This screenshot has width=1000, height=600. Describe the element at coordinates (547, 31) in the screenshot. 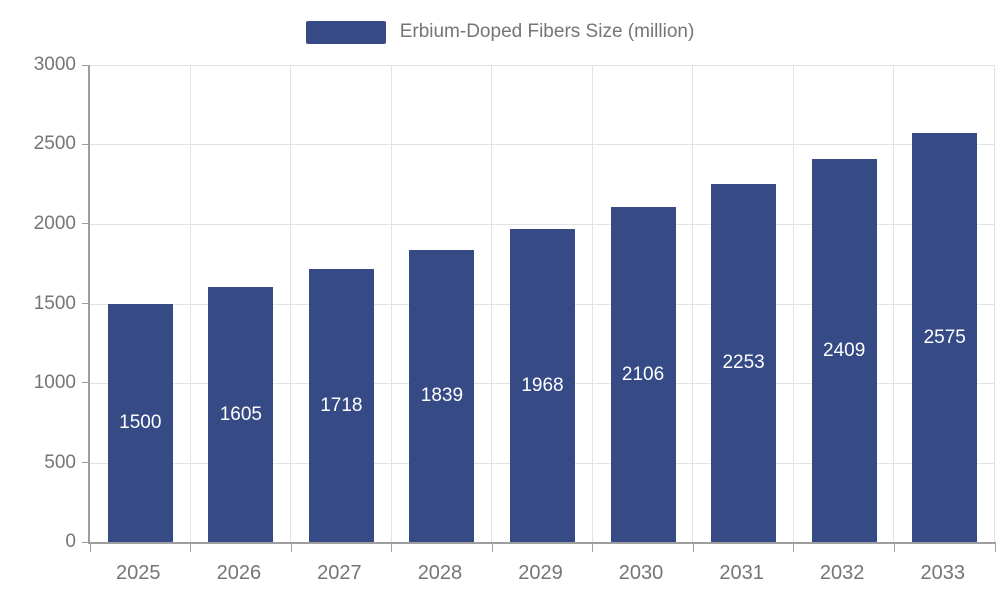

I see `legend-label: Erbium-Doped Fibers Size (million)` at that location.